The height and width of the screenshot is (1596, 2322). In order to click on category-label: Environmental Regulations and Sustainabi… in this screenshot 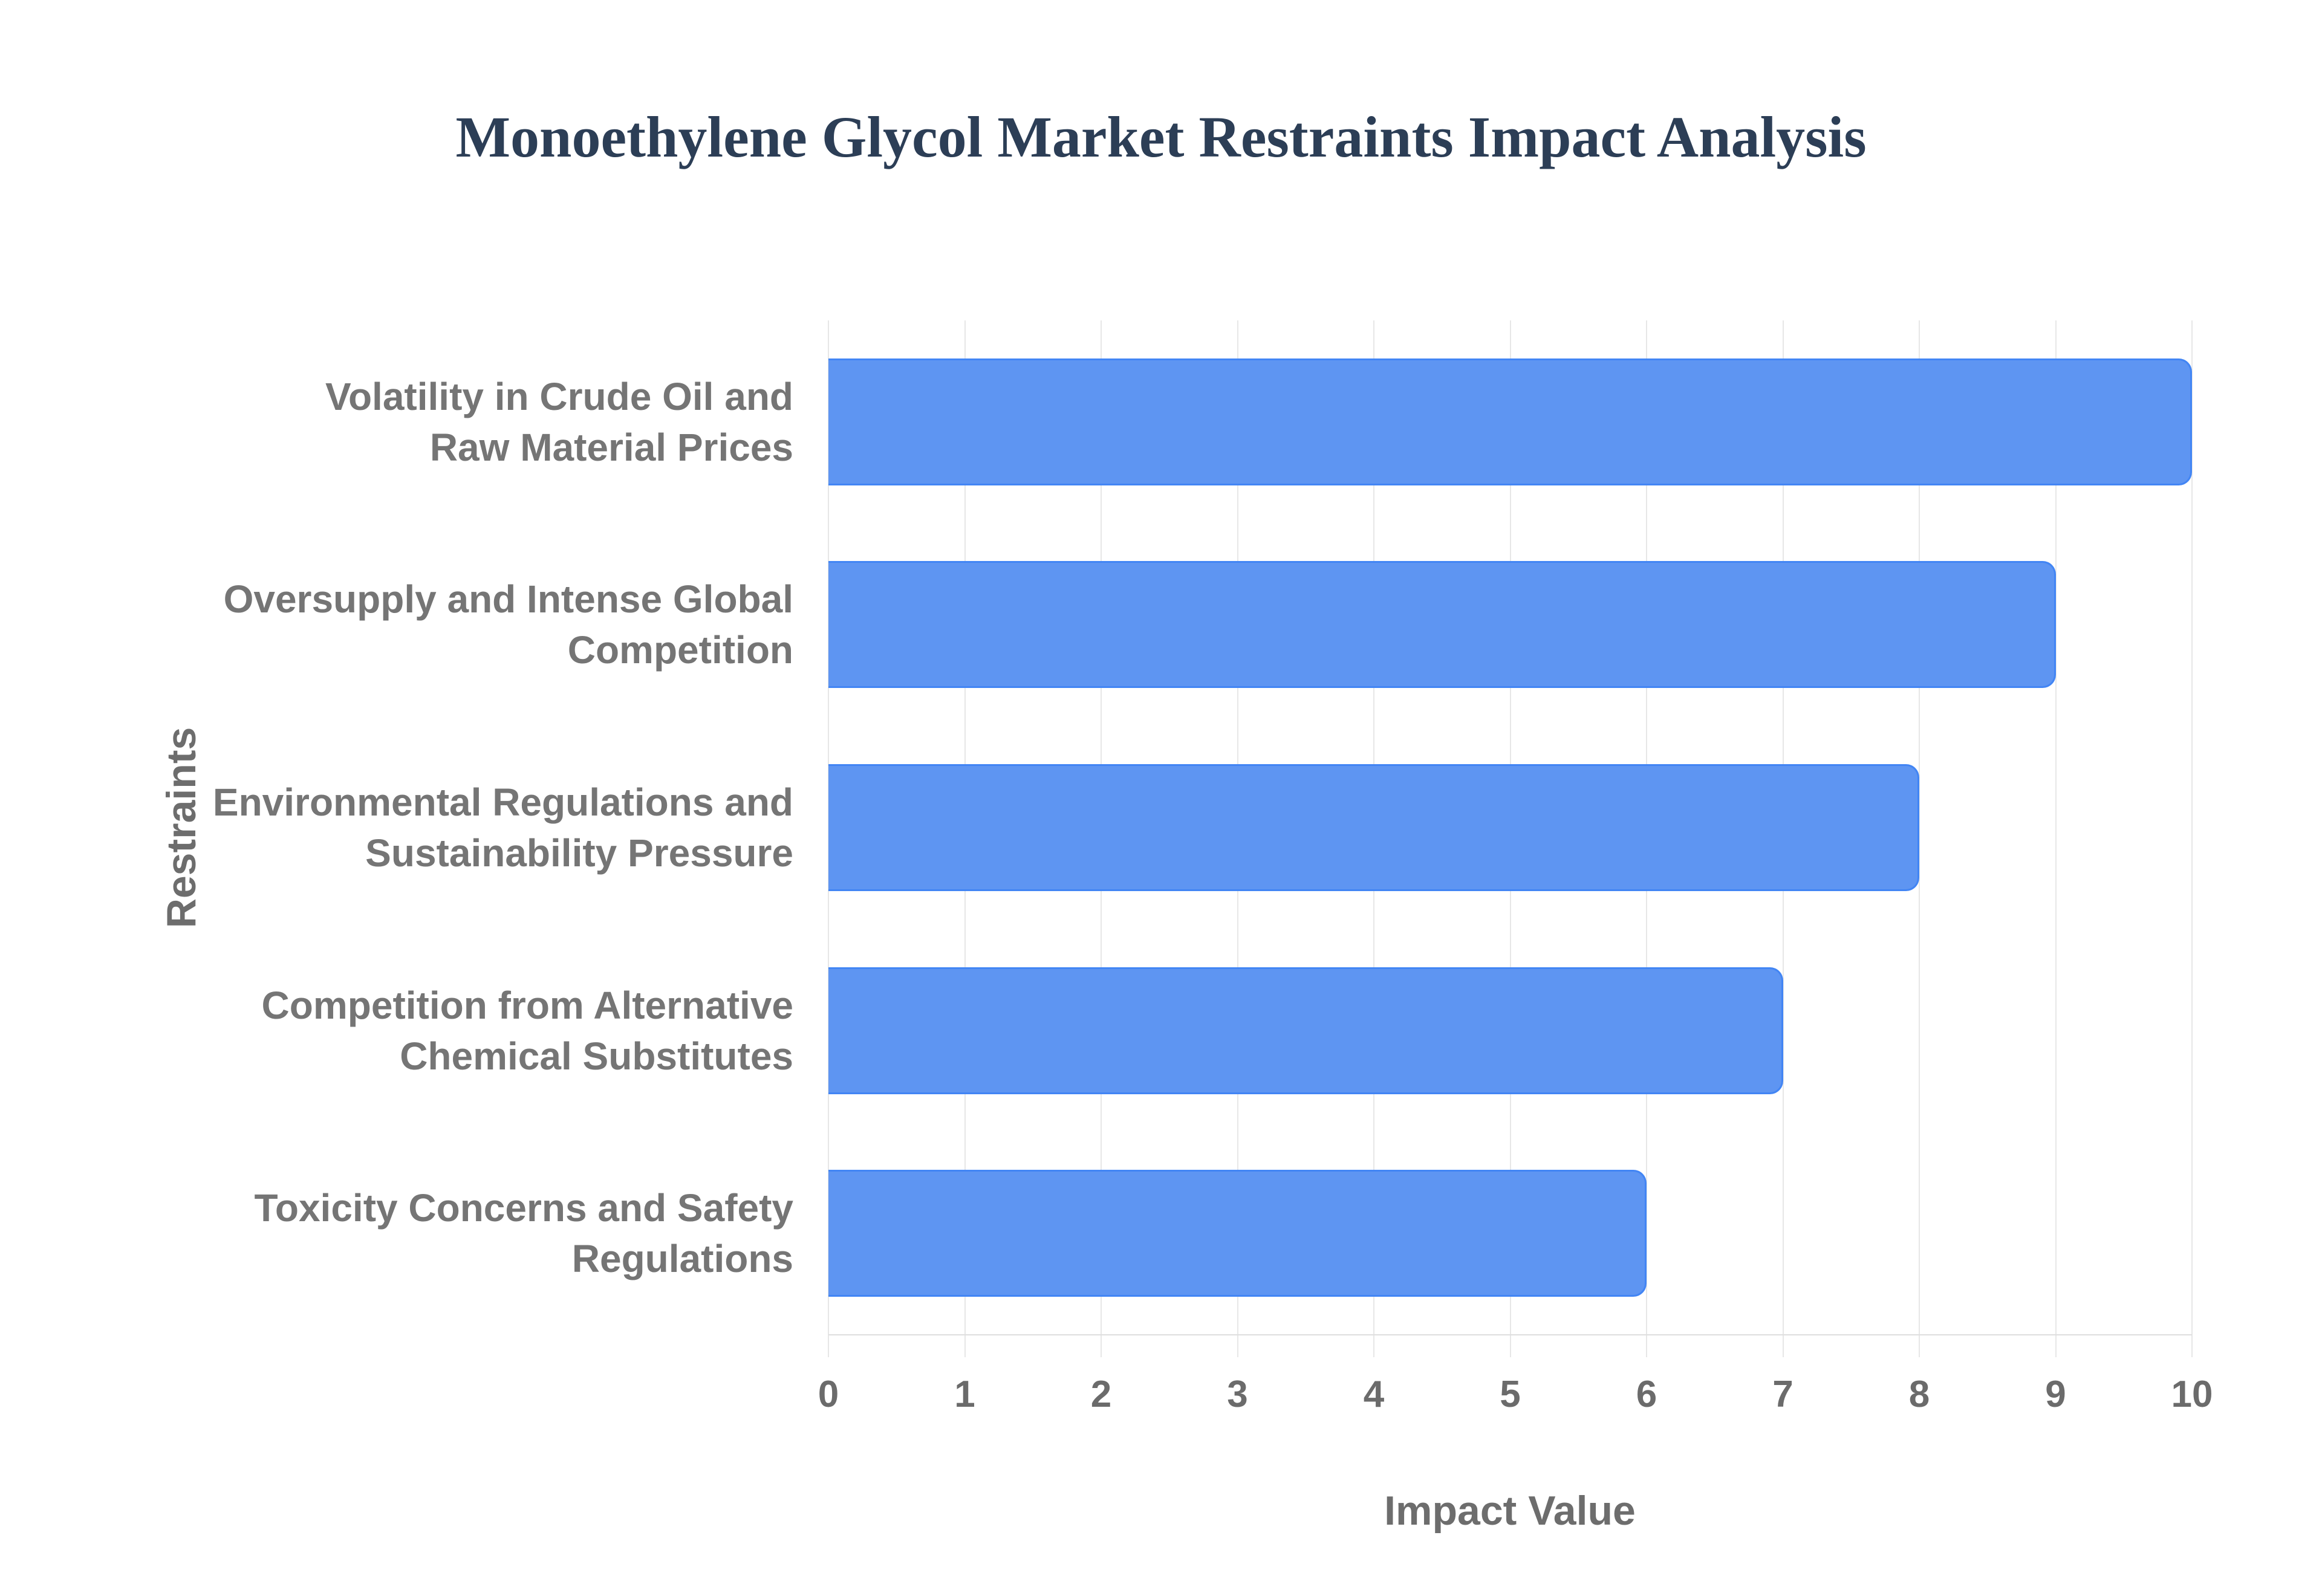, I will do `click(503, 827)`.